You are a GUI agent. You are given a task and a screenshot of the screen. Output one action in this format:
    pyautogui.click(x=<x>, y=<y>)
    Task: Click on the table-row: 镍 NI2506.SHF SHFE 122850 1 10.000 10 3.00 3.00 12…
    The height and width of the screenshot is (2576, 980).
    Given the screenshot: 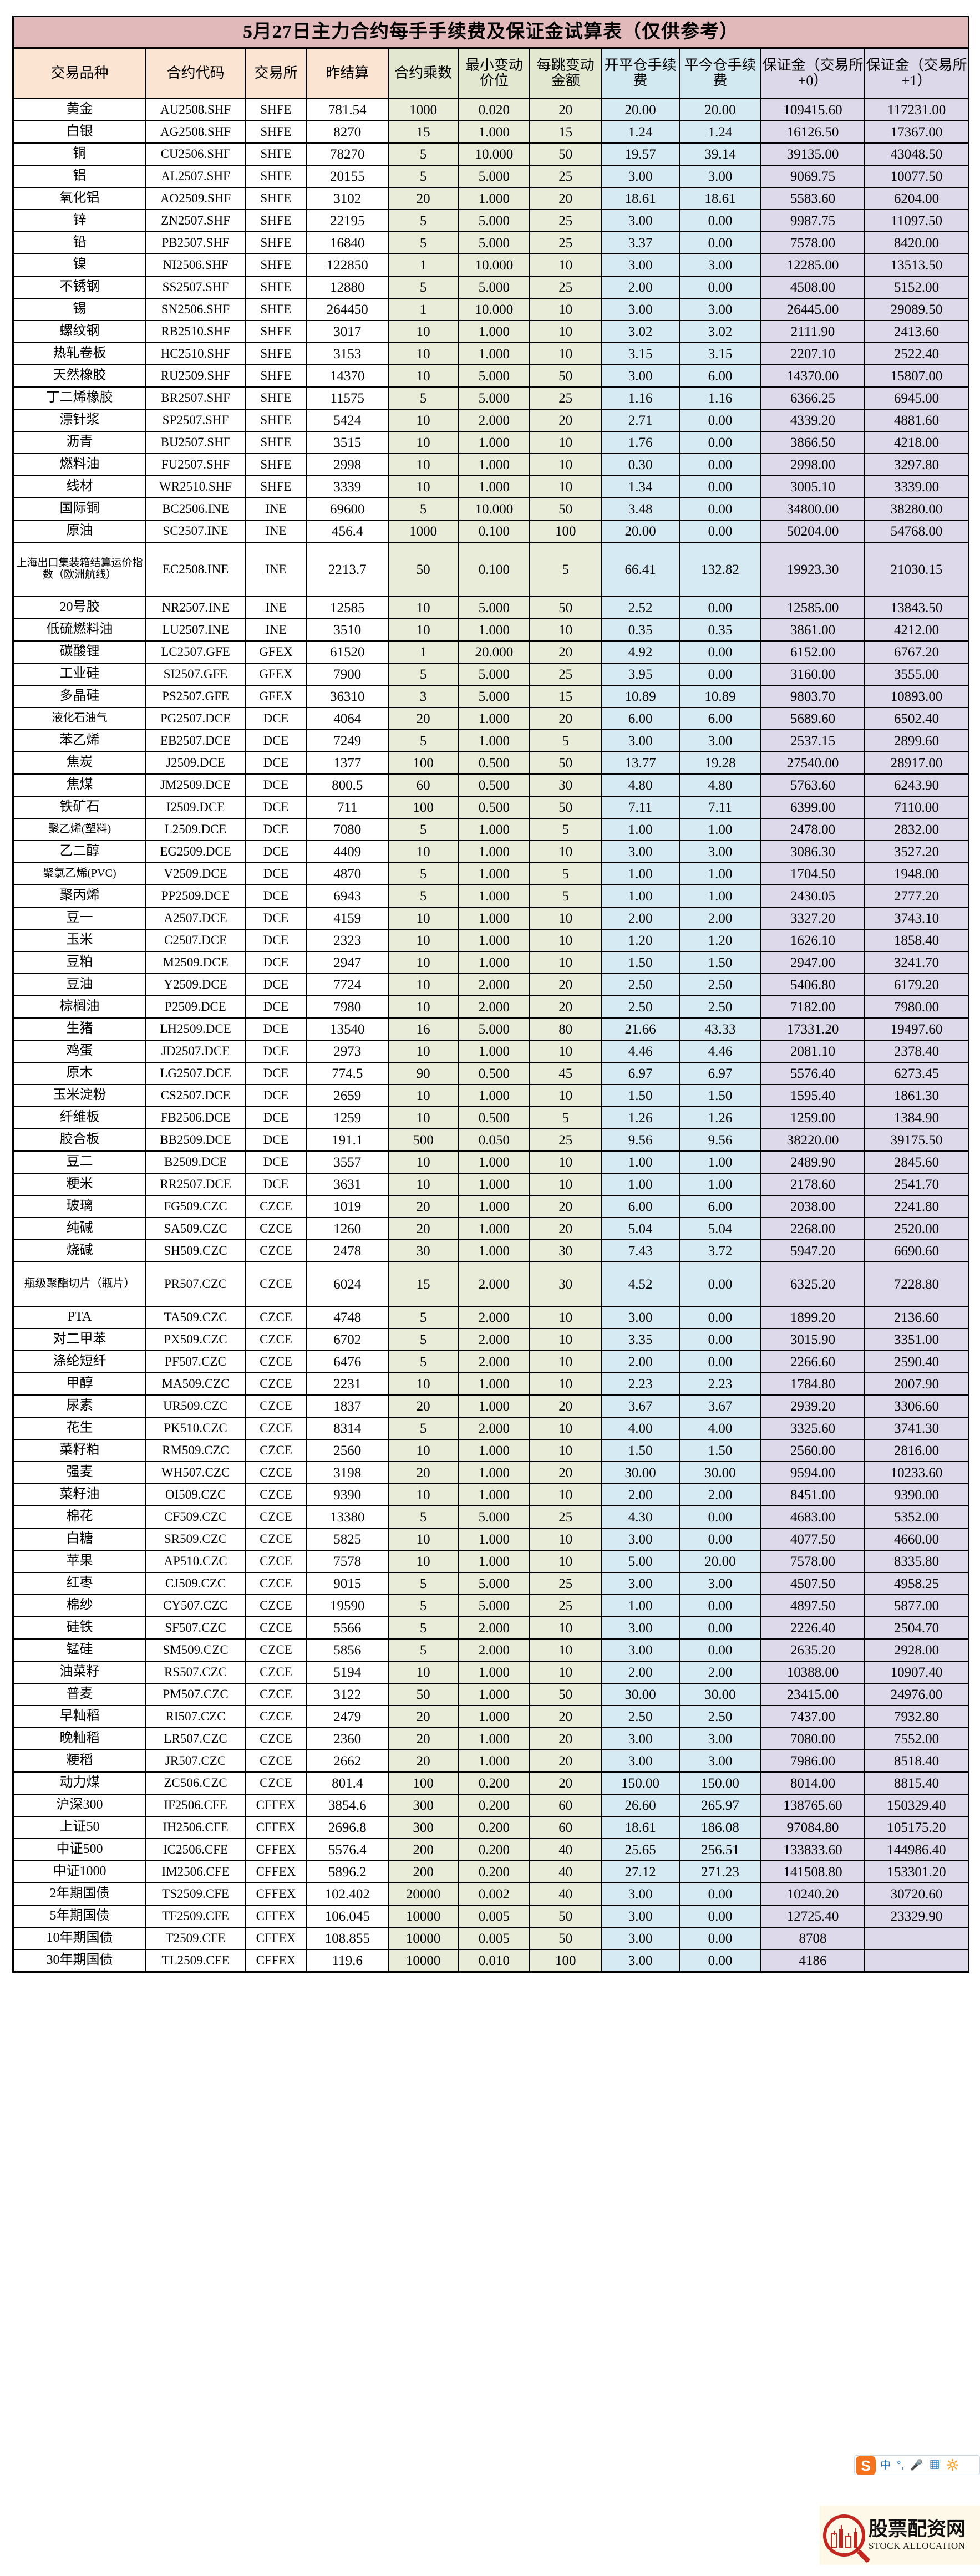 What is the action you would take?
    pyautogui.click(x=490, y=265)
    